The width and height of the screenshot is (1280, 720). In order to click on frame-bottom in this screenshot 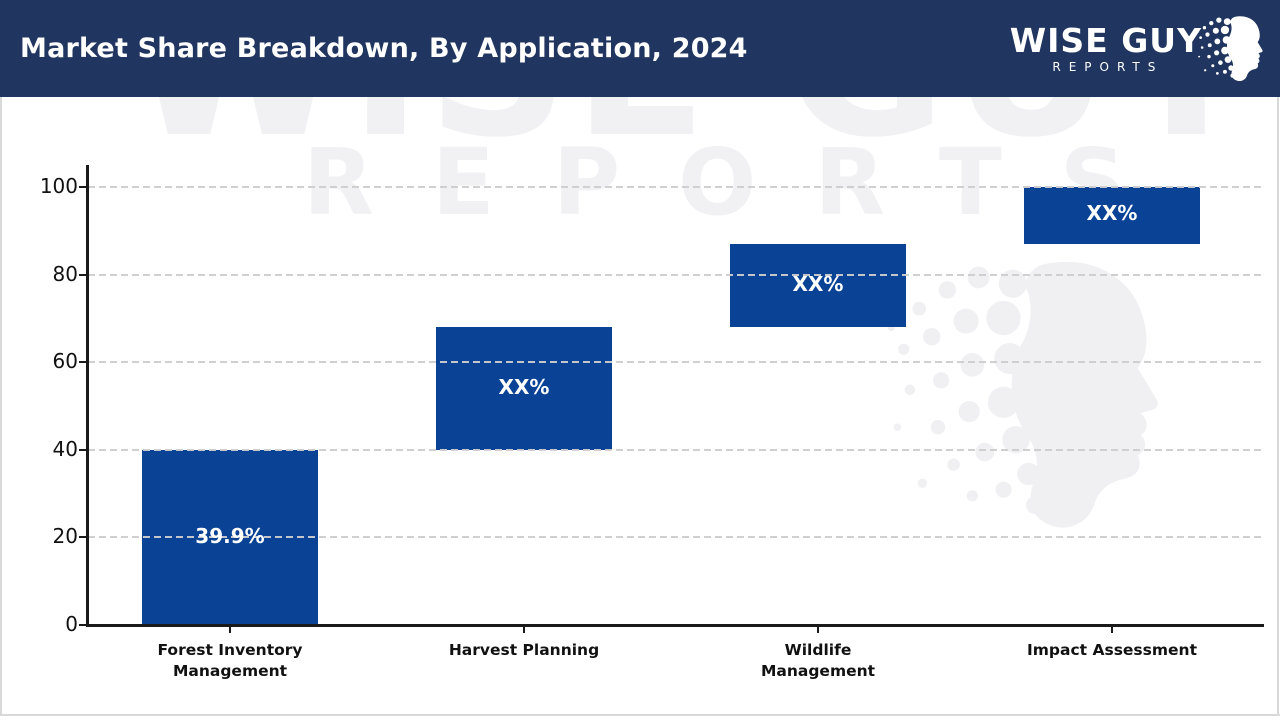, I will do `click(640, 715)`.